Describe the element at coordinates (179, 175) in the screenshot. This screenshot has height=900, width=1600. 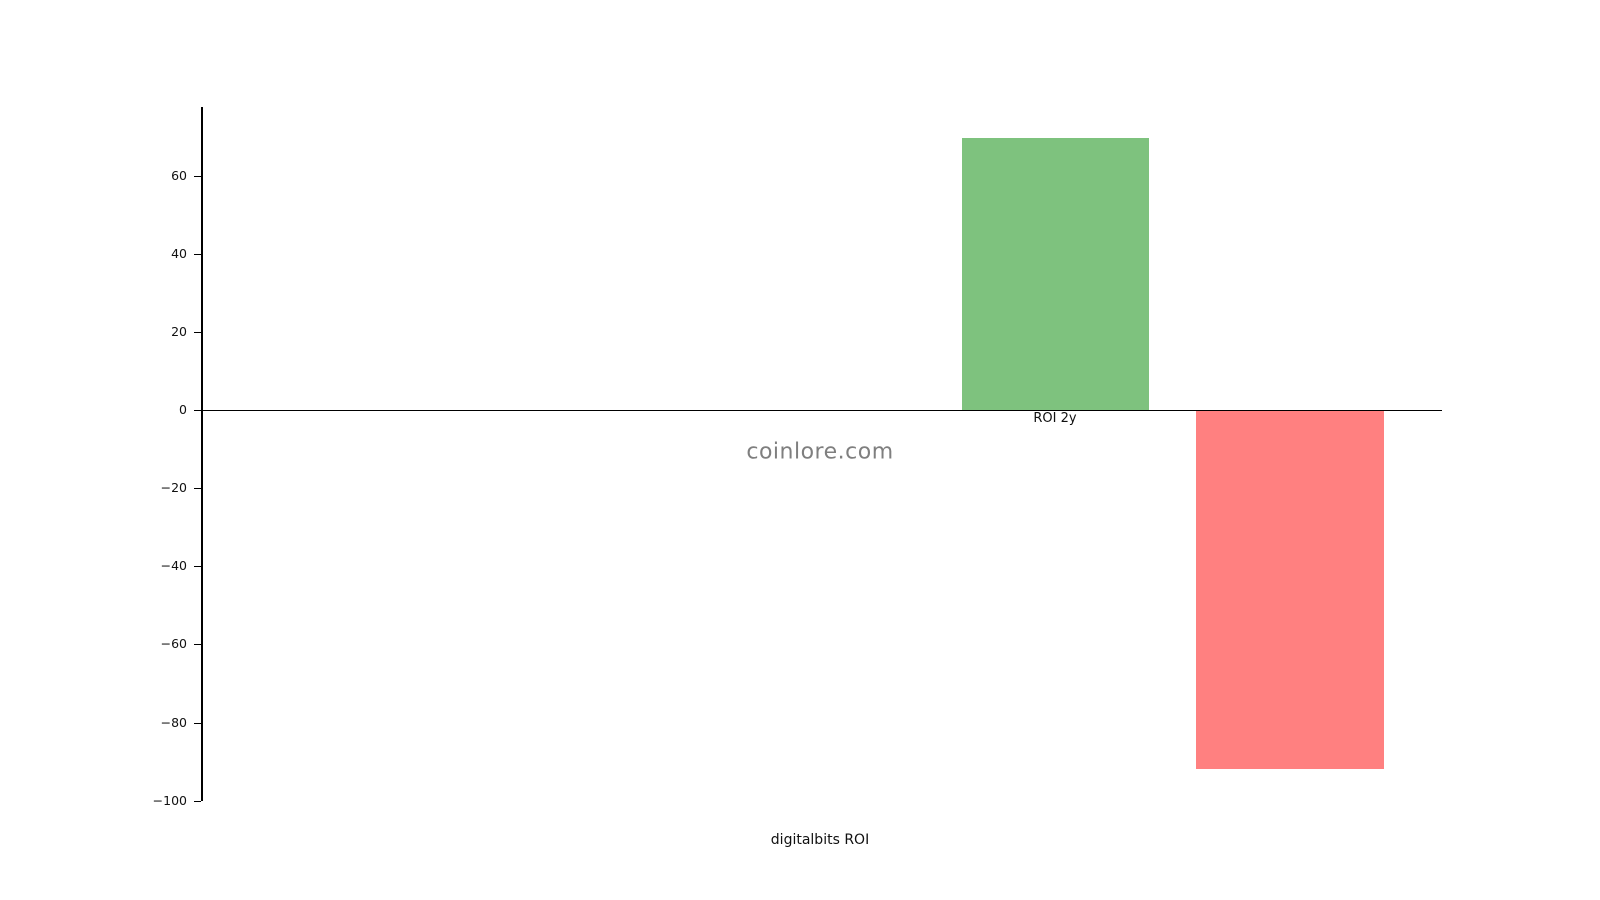
I see `y-tick-label: 60` at that location.